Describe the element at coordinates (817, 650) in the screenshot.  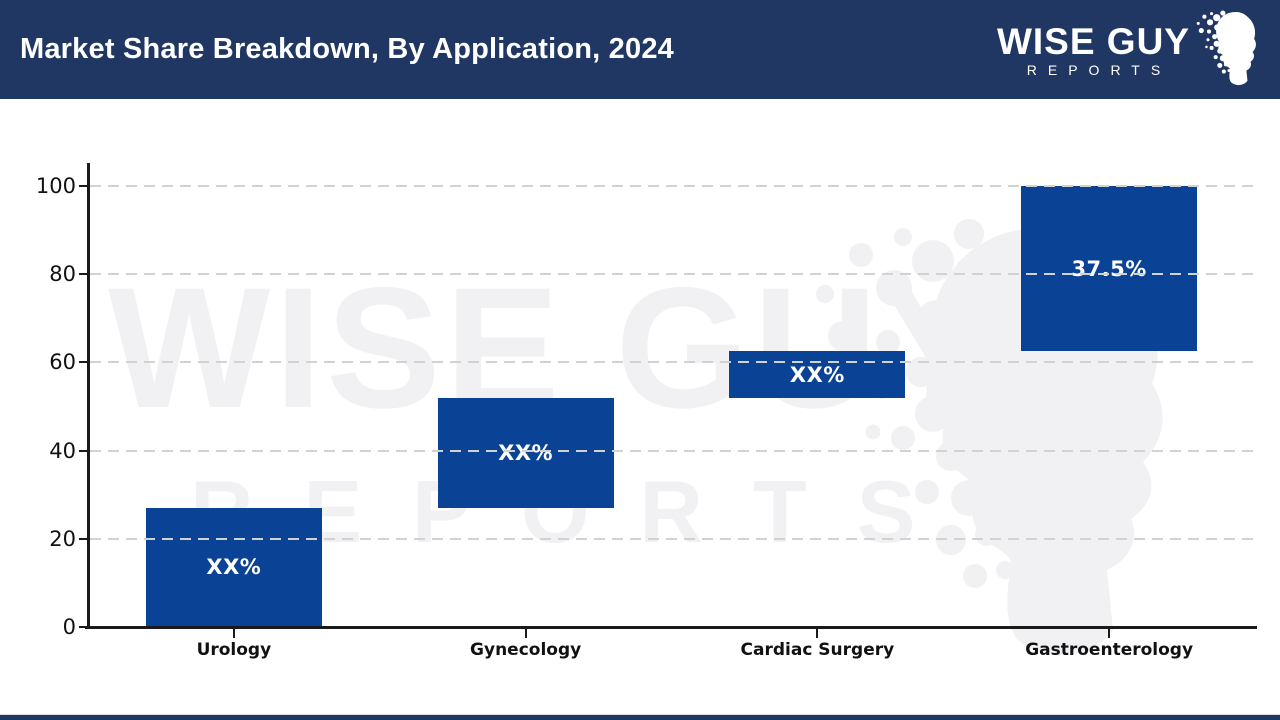
I see `x-label-cardiac-surgery: Cardiac Surgery` at that location.